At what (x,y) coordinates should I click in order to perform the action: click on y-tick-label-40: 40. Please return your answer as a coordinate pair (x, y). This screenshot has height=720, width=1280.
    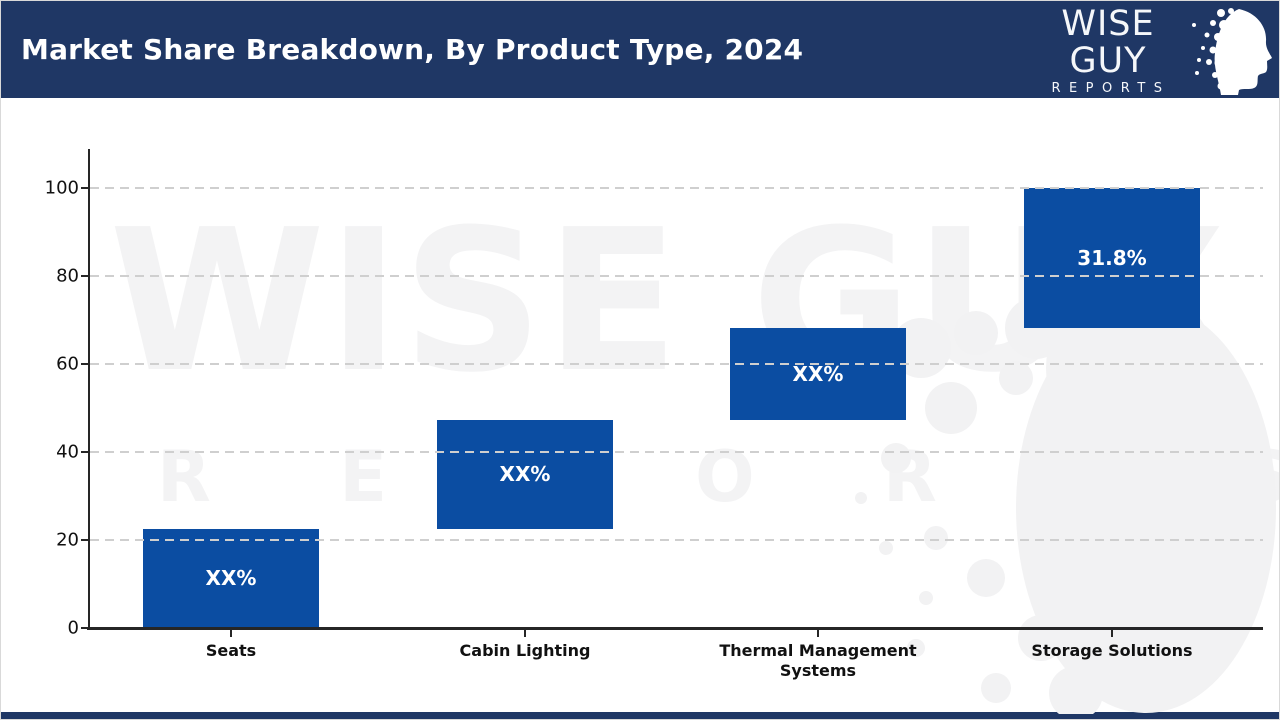
    Looking at the image, I should click on (67, 452).